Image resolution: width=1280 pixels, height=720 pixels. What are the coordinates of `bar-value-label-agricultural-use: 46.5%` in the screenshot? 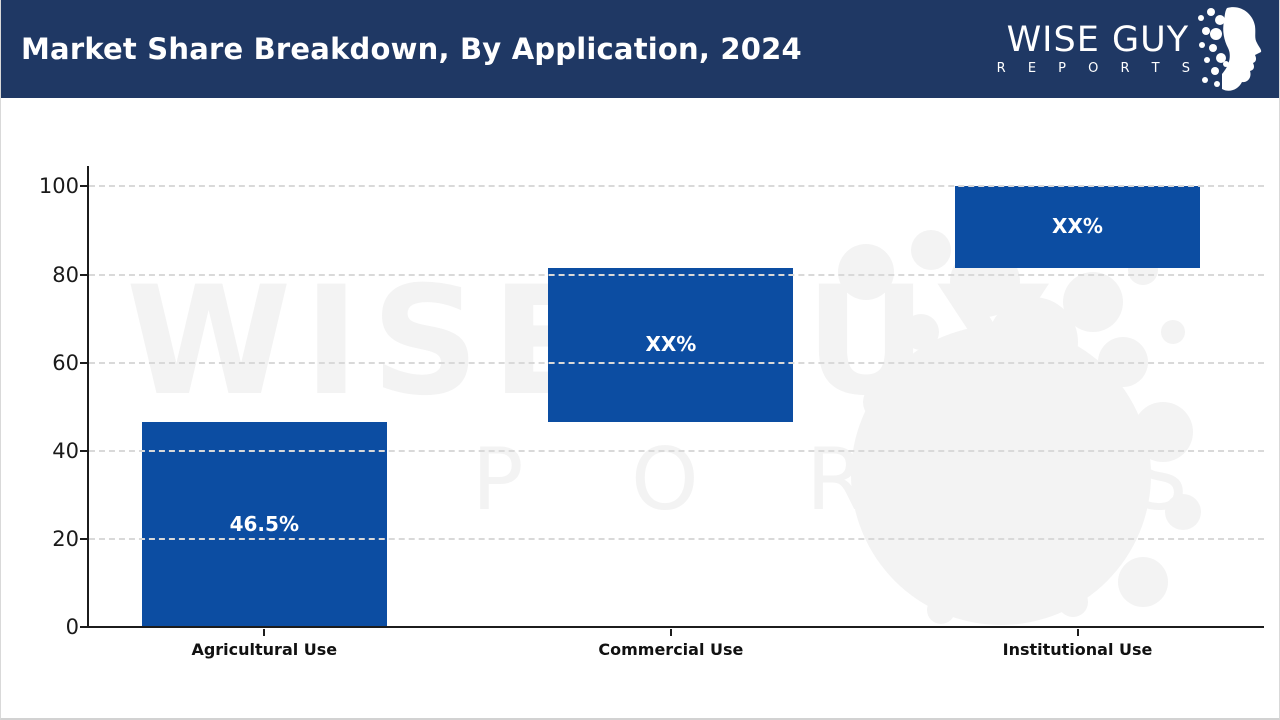 It's located at (264, 523).